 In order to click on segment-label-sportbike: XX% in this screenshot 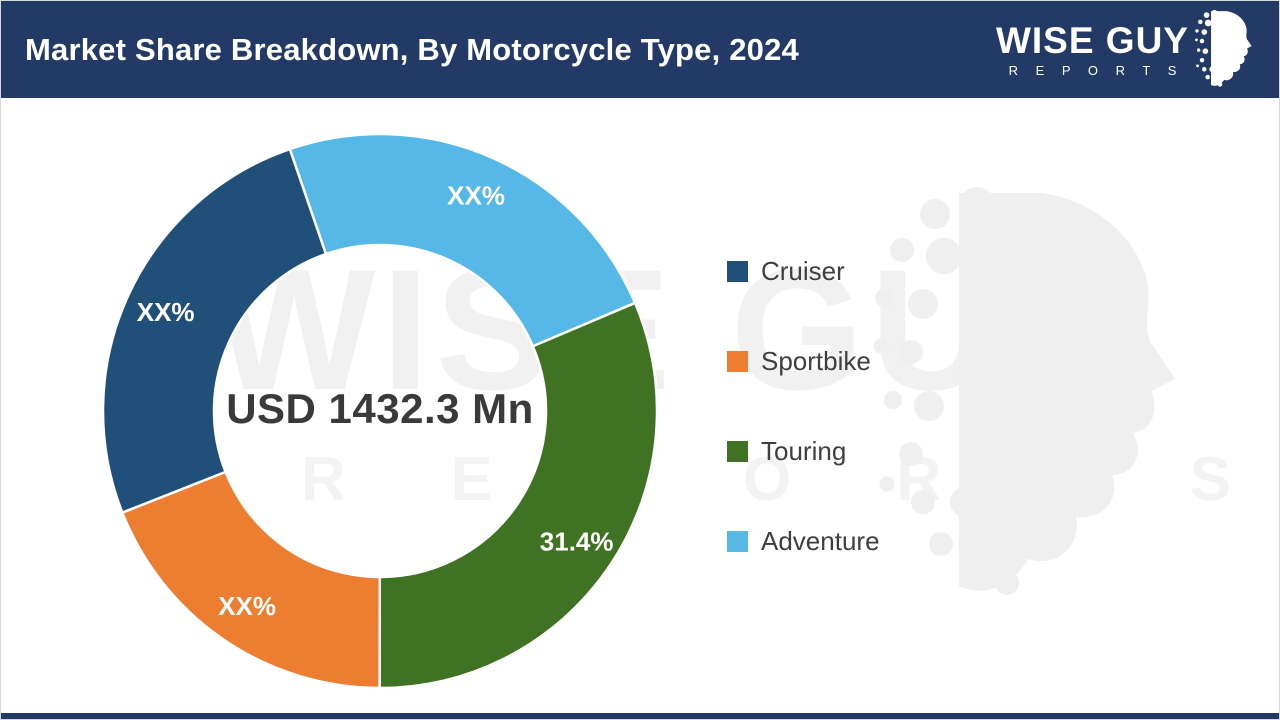, I will do `click(247, 606)`.